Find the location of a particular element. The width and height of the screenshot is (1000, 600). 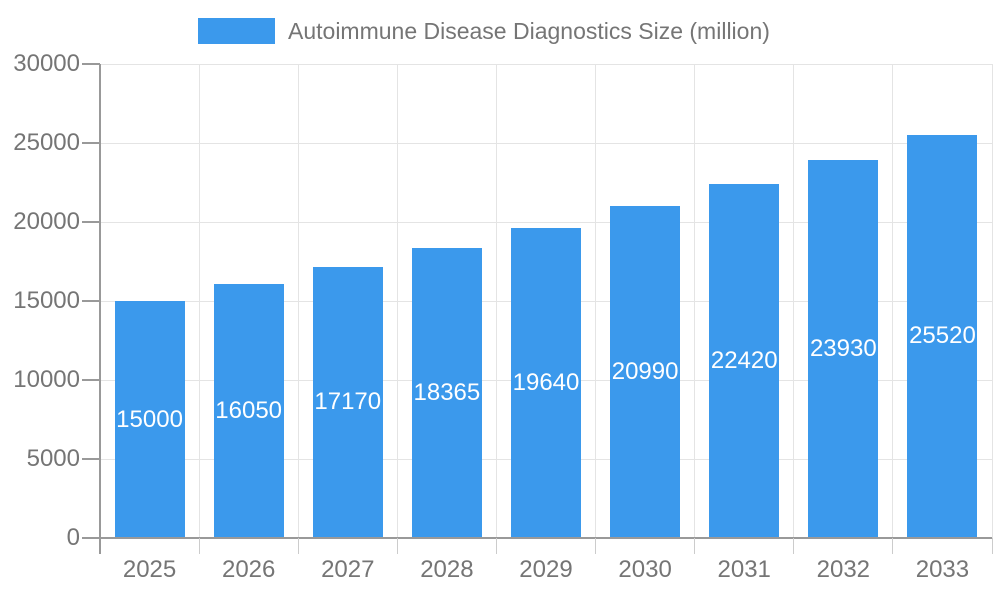

x-axis-label-2031: 2031 is located at coordinates (744, 569).